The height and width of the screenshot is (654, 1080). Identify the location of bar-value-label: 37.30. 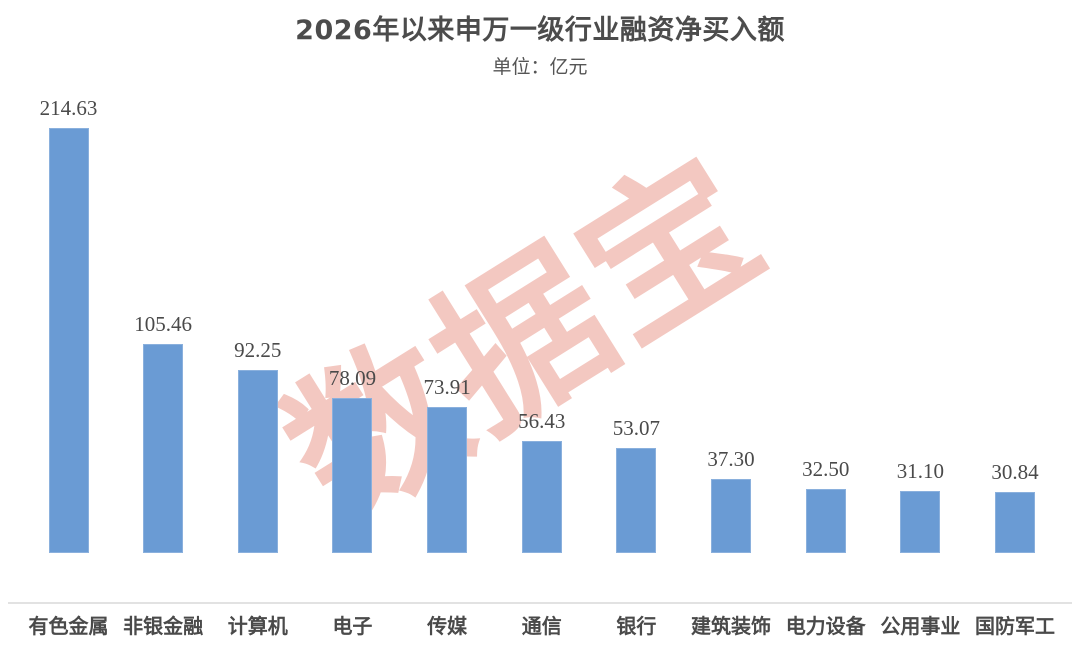
(731, 459).